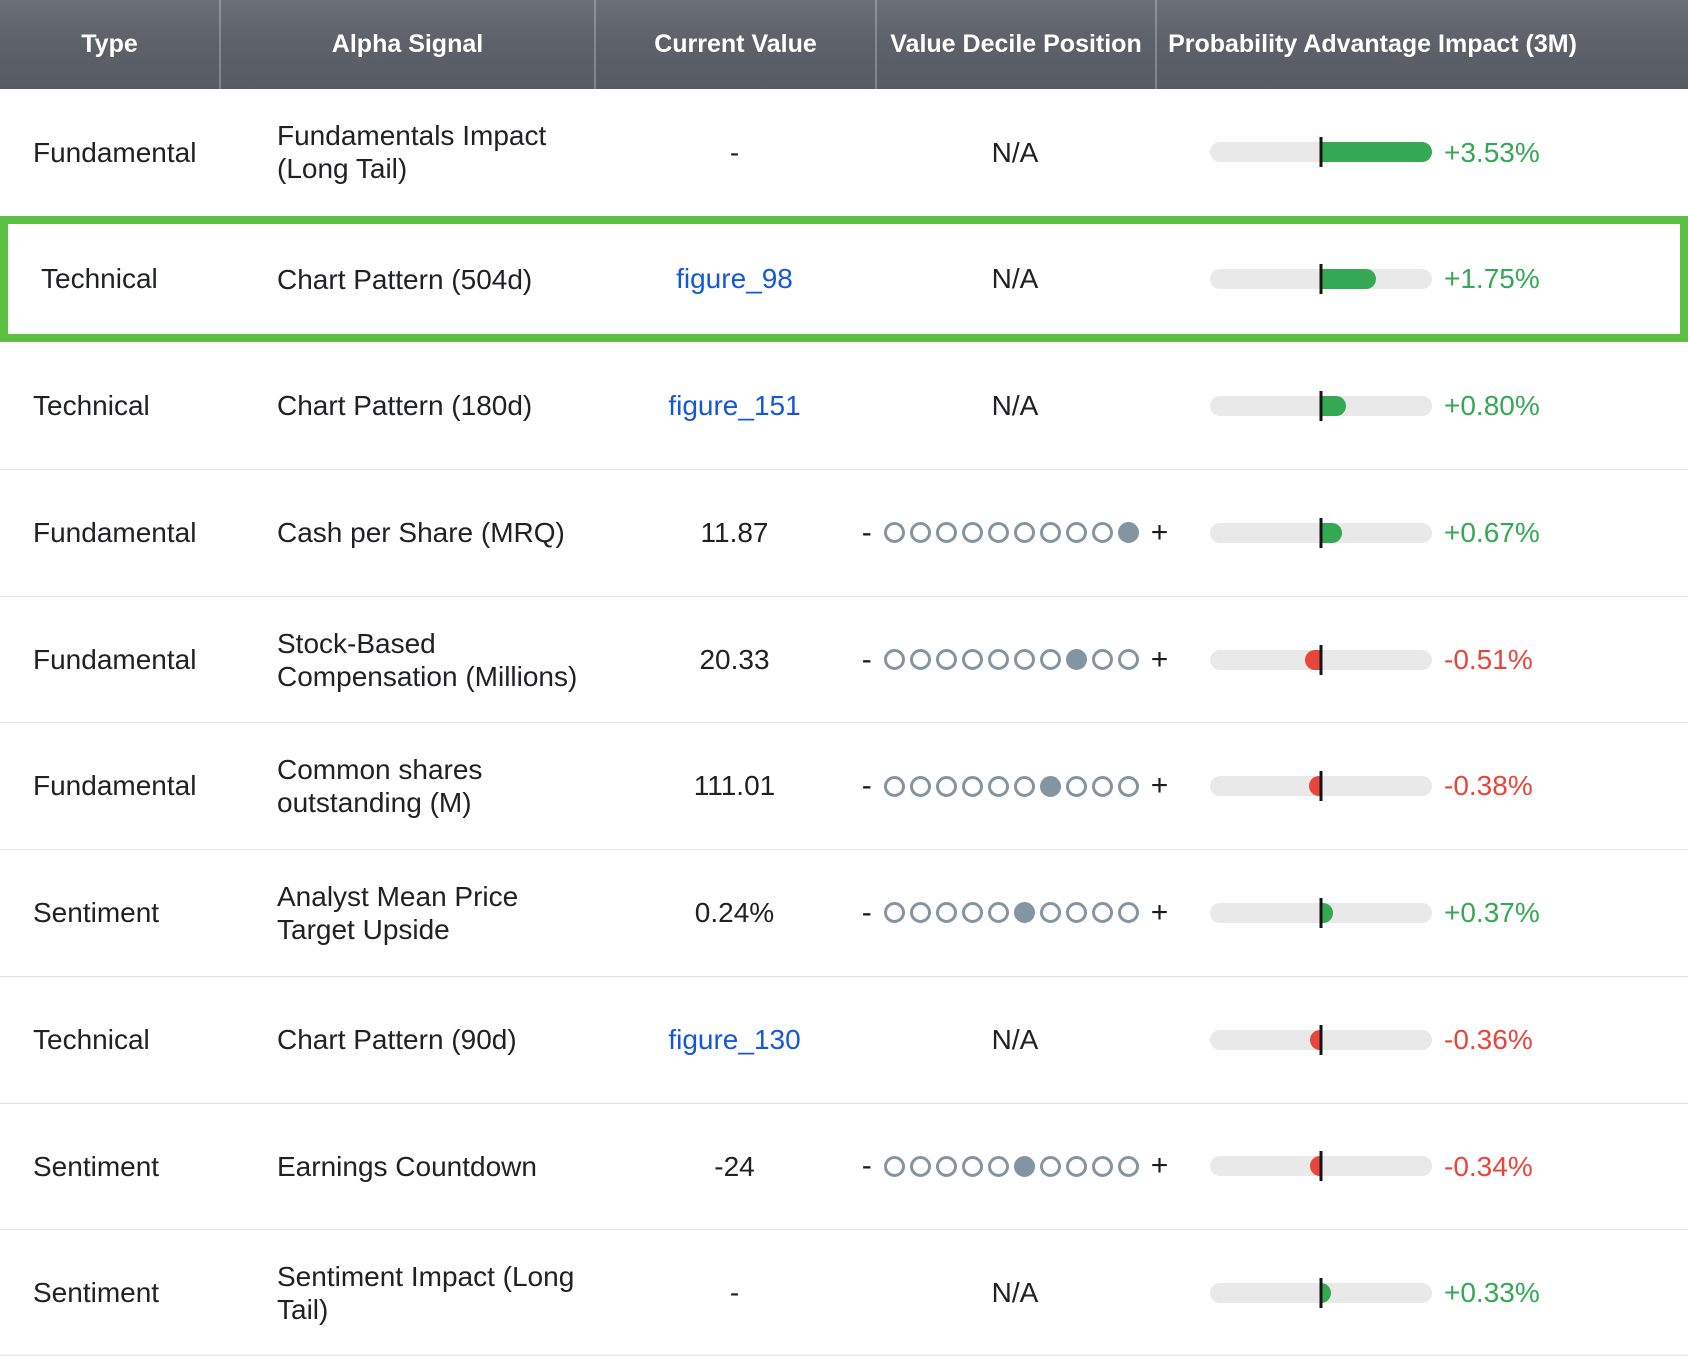  What do you see at coordinates (1488, 786) in the screenshot?
I see `impact-value-label: -0.38%` at bounding box center [1488, 786].